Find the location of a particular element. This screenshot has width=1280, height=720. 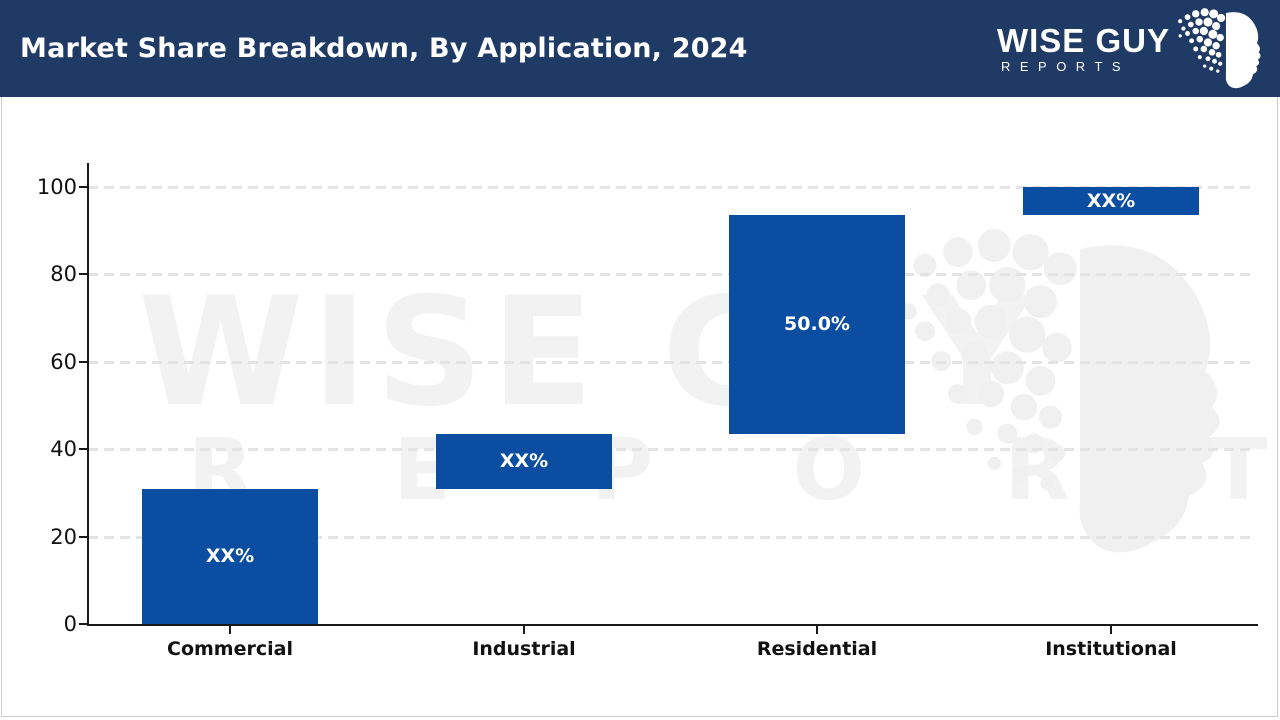

y-tick-label: 20 is located at coordinates (63, 536).